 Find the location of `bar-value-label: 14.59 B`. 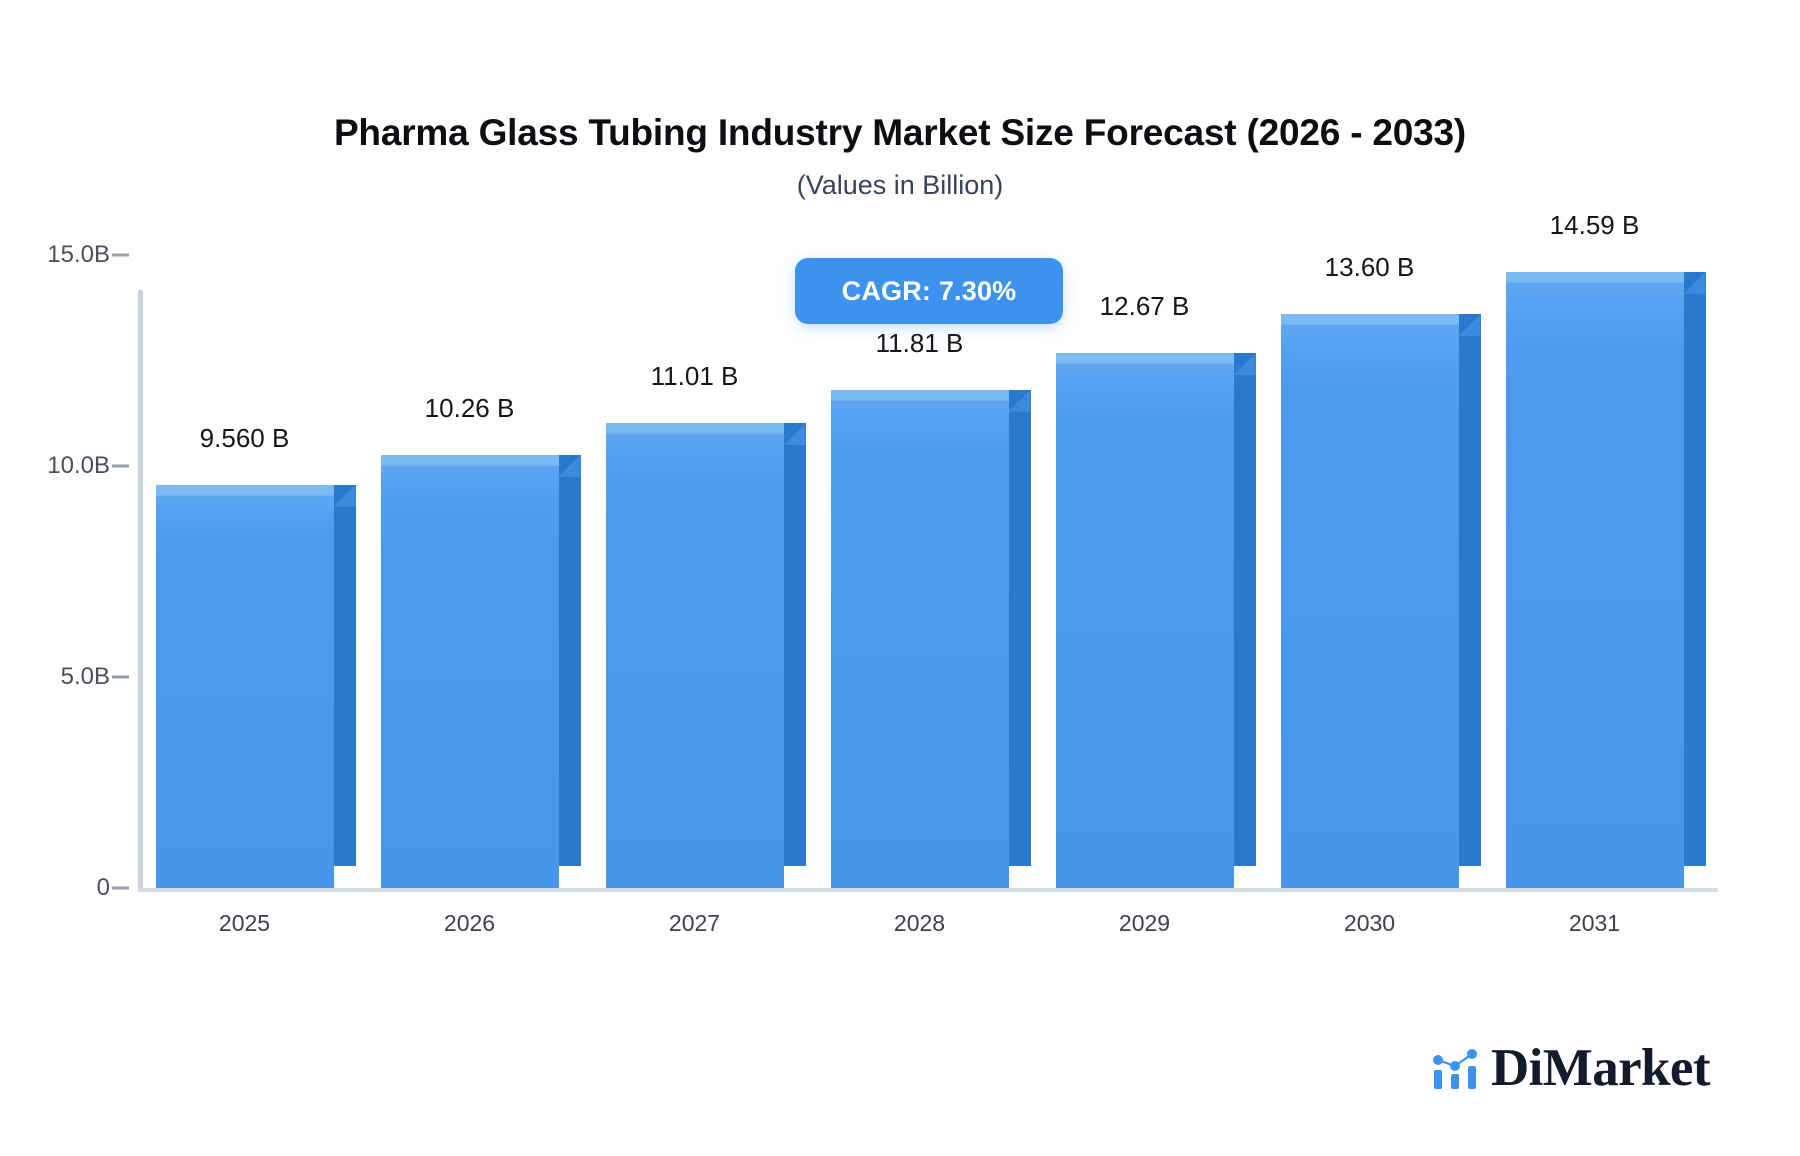

bar-value-label: 14.59 B is located at coordinates (1594, 225).